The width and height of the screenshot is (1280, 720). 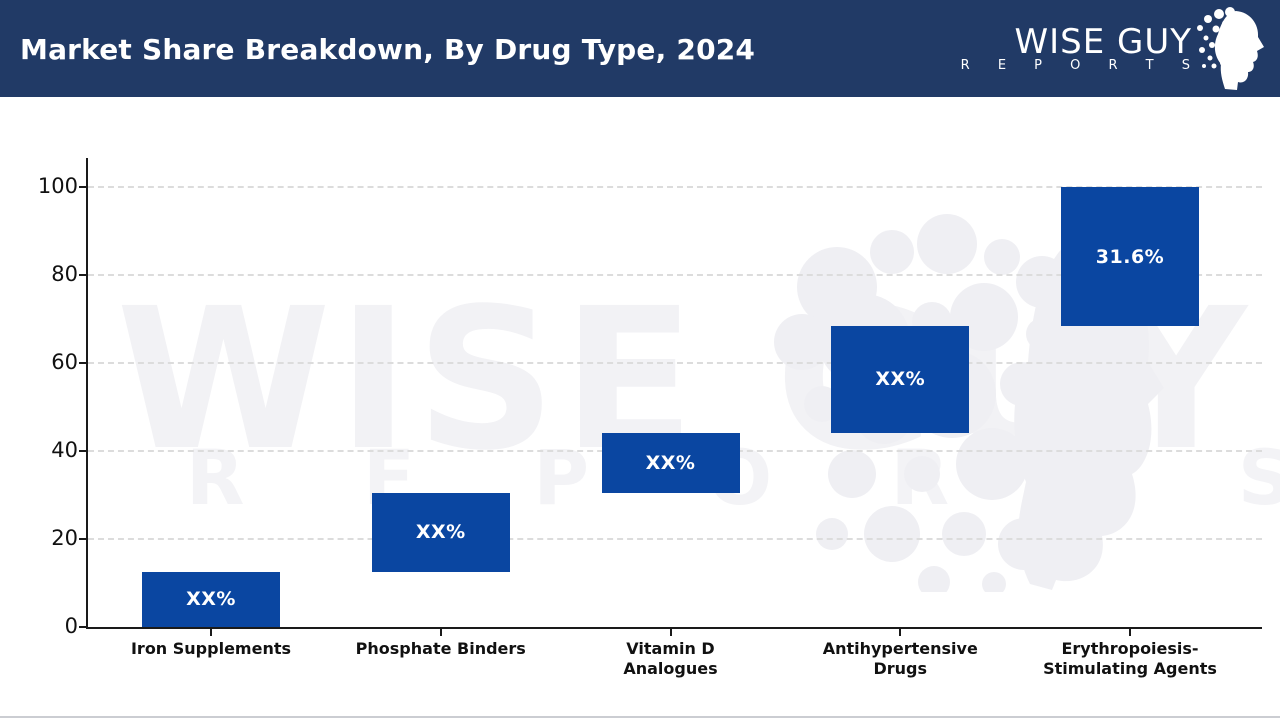 I want to click on bar-iron-supplements: XX%, so click(x=211, y=599).